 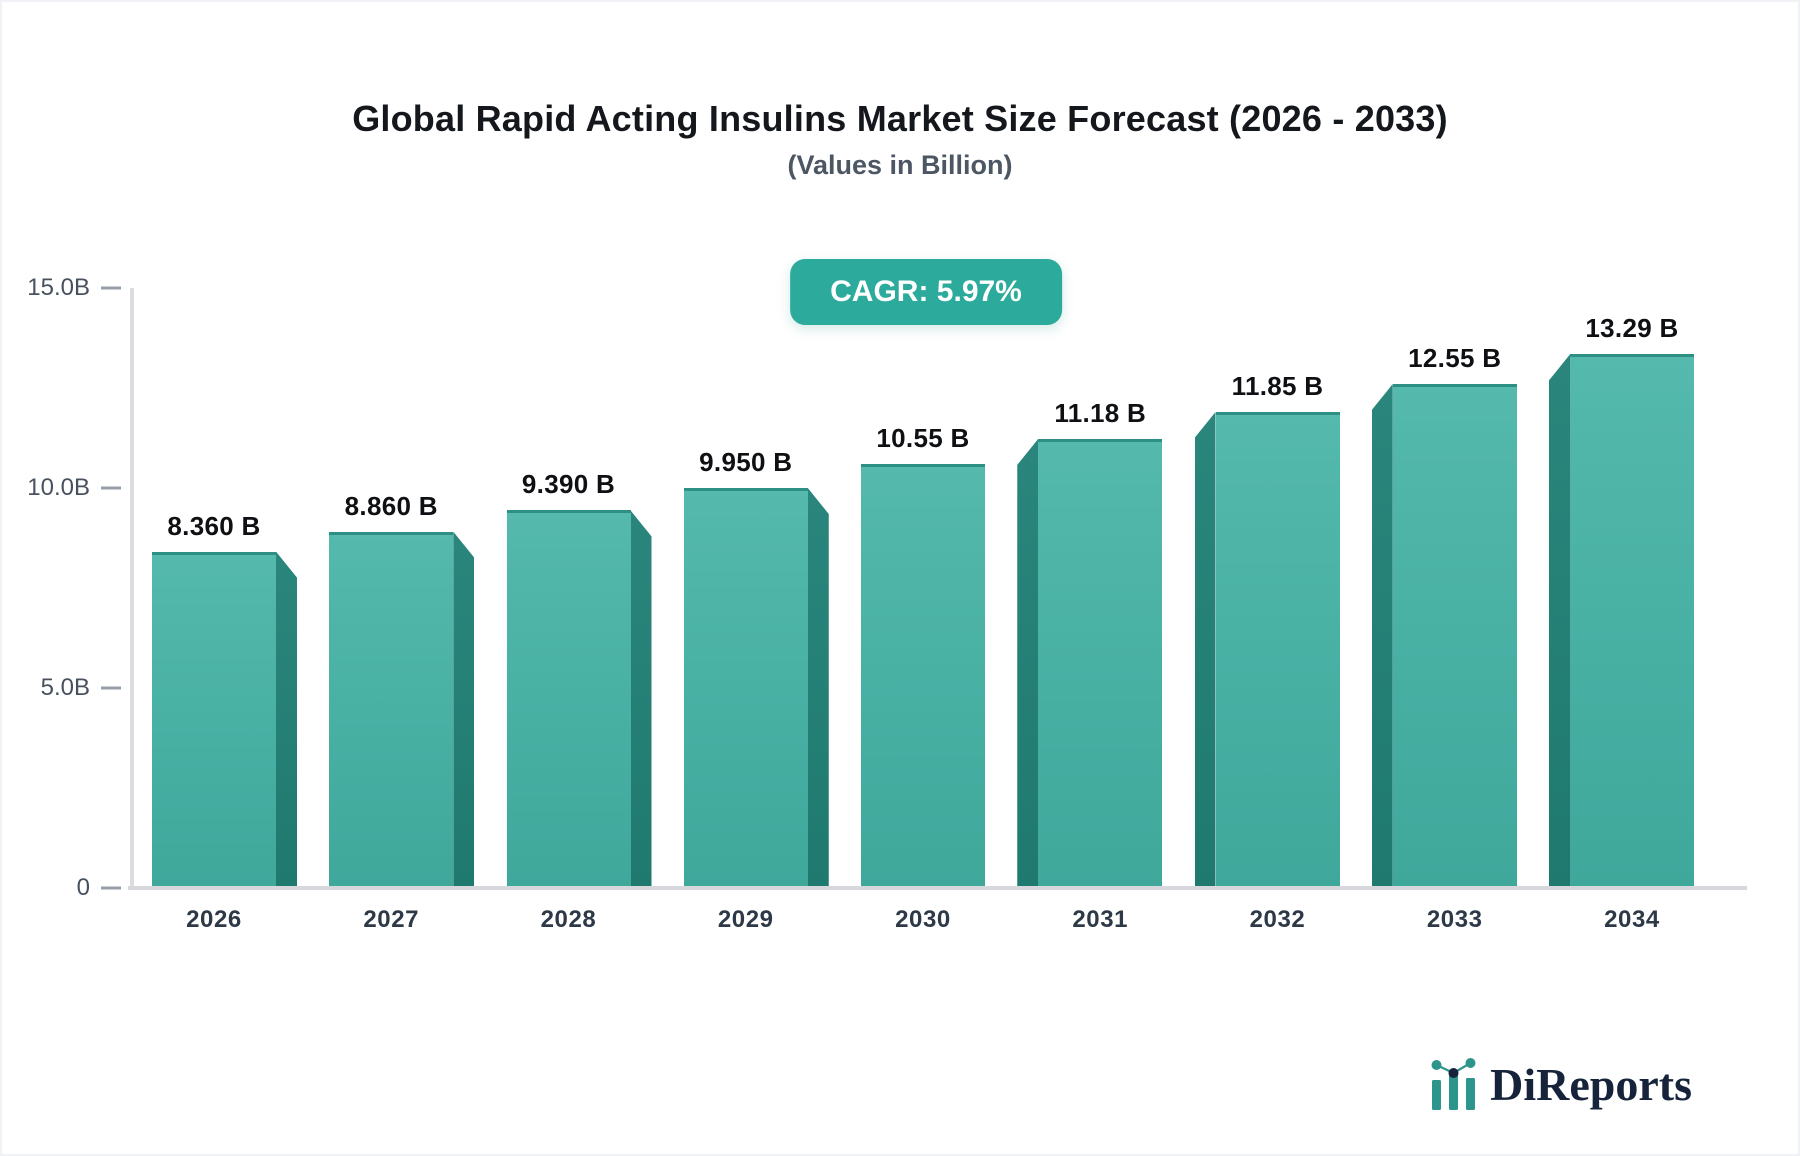 I want to click on brand-name: DiReports, so click(x=1591, y=1084).